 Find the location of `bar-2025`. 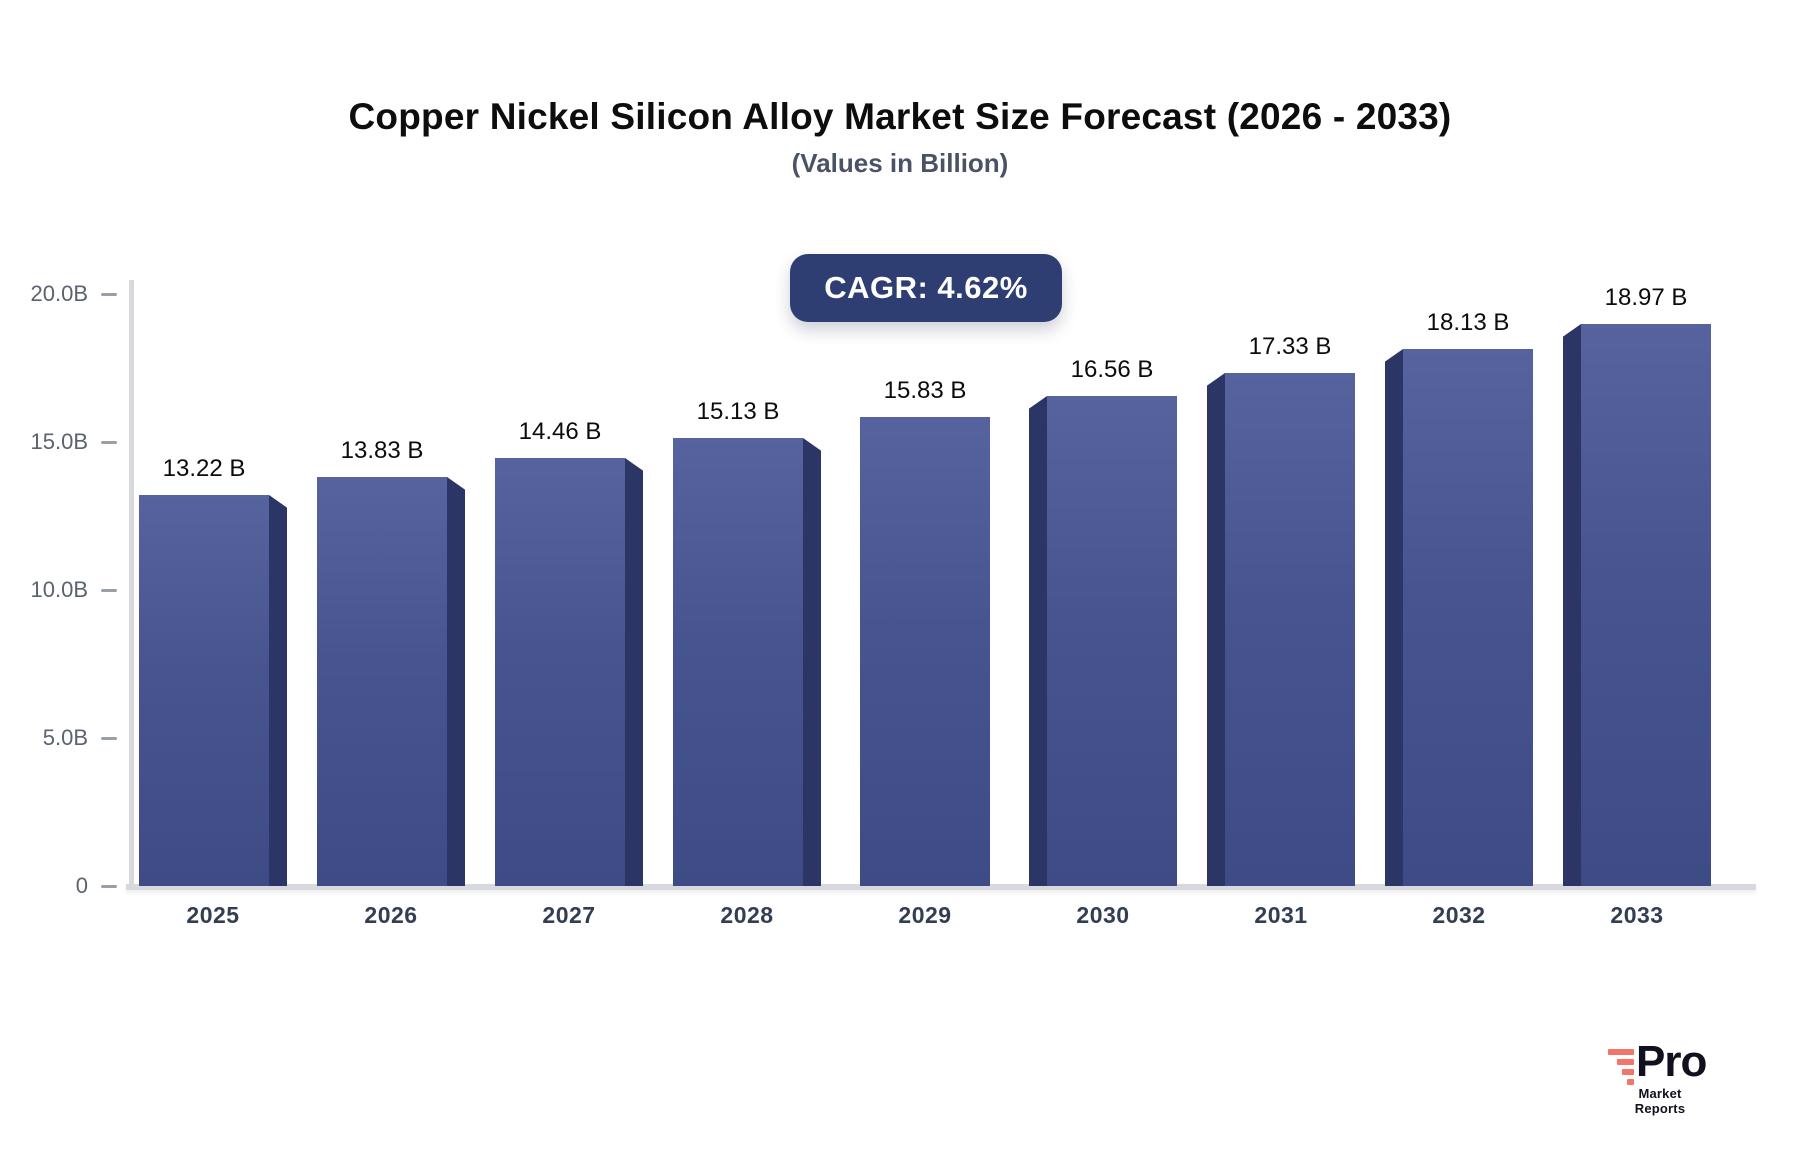

bar-2025 is located at coordinates (213, 690).